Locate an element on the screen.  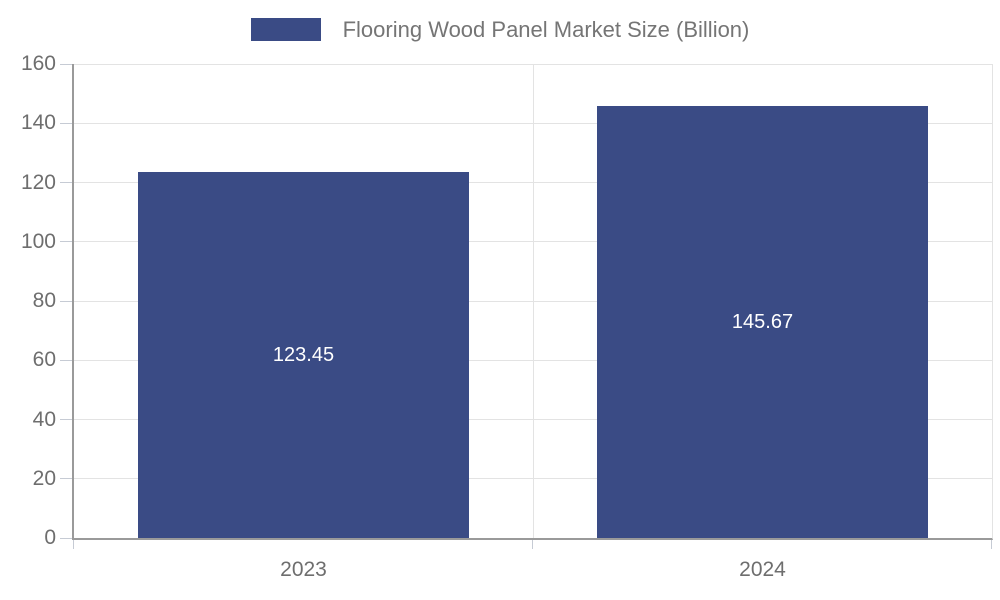
y-tick-label-160: 160 is located at coordinates (38, 63).